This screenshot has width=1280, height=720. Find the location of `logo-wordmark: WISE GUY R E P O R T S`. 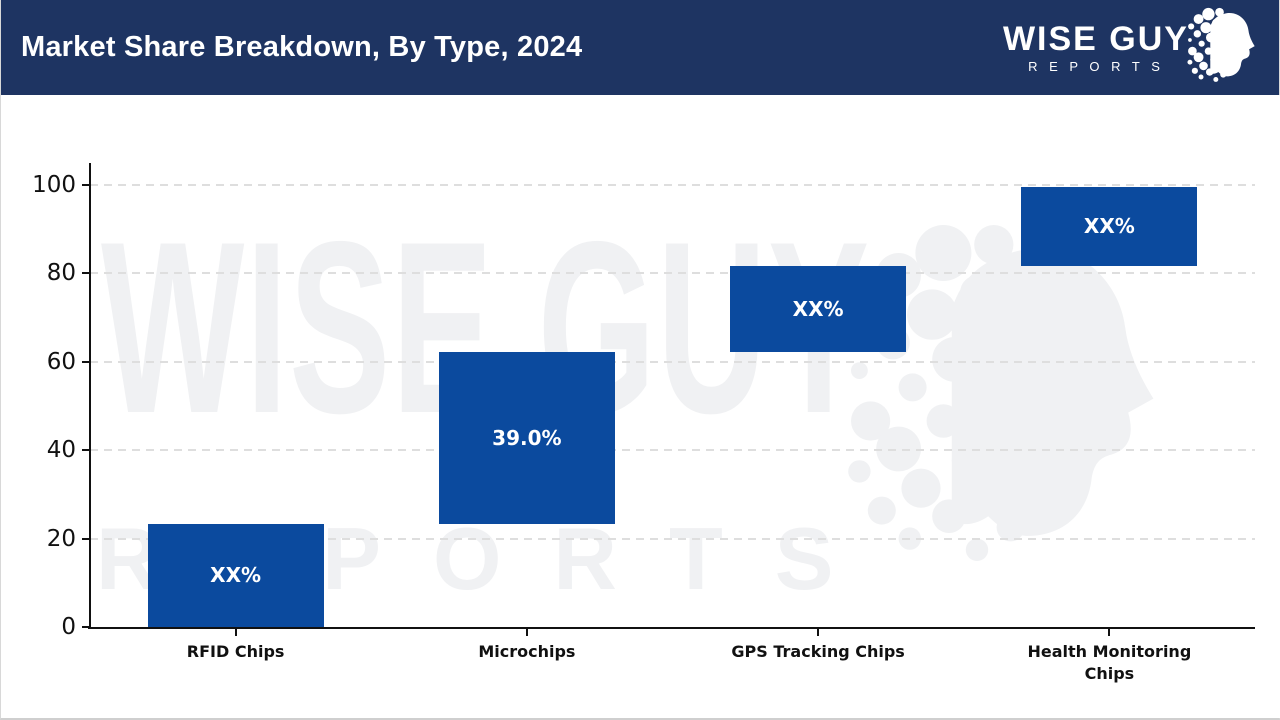

logo-wordmark: WISE GUY R E P O R T S is located at coordinates (1096, 47).